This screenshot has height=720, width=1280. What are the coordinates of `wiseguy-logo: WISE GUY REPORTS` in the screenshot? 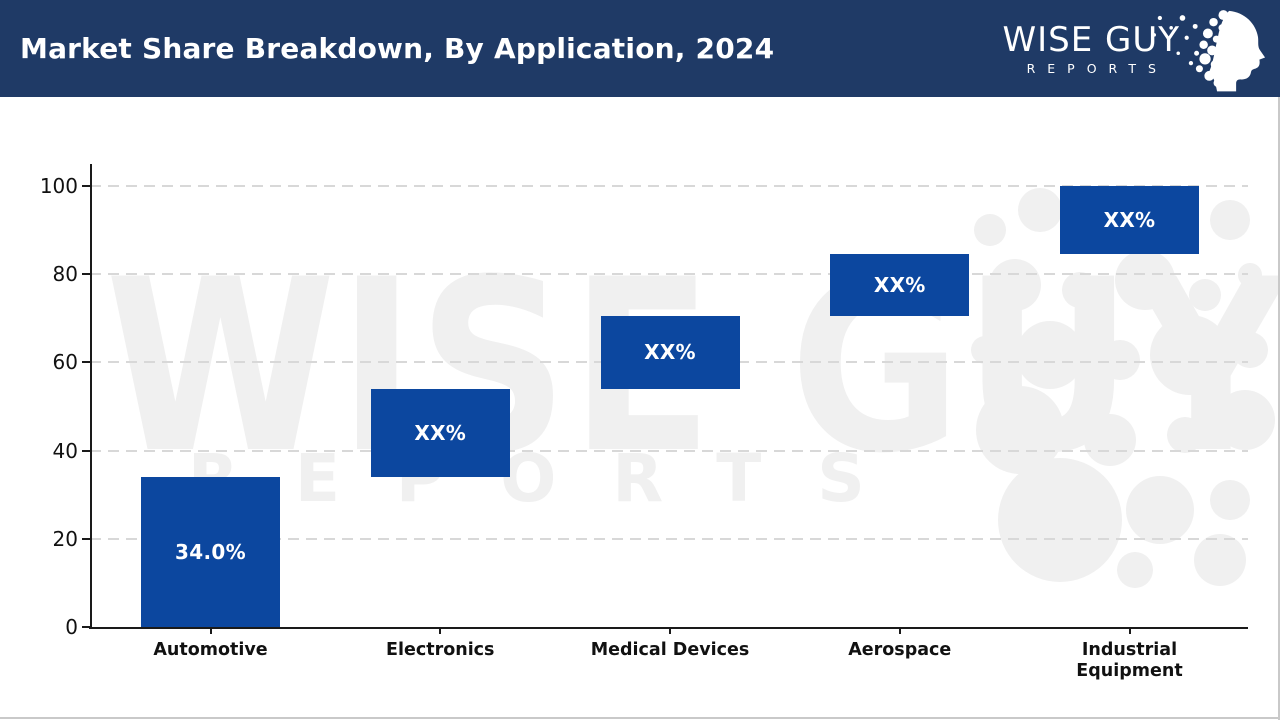 It's located at (1141, 49).